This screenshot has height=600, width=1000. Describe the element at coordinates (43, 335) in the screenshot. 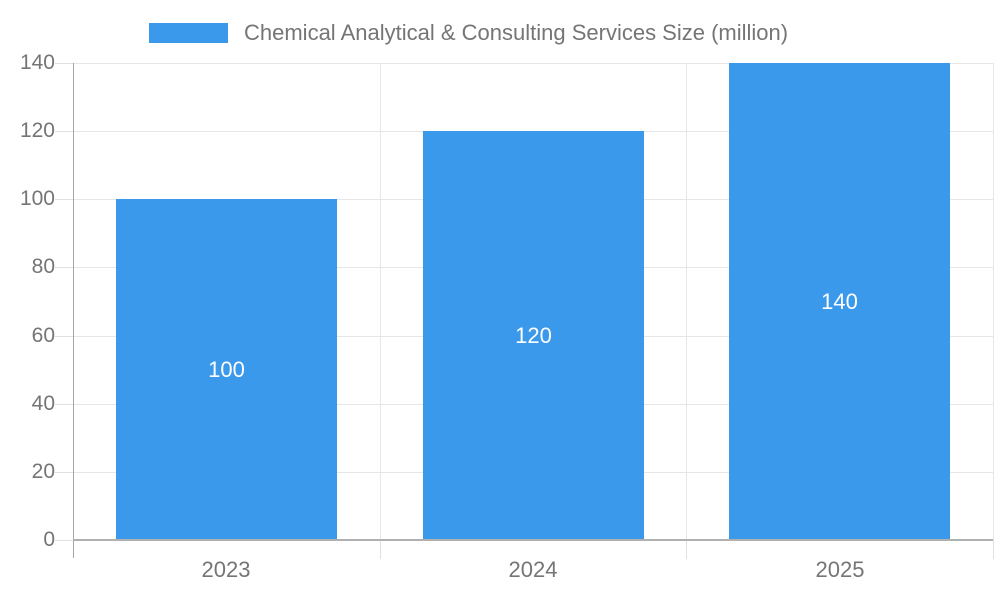

I see `y-axis-tick-label: 60` at that location.